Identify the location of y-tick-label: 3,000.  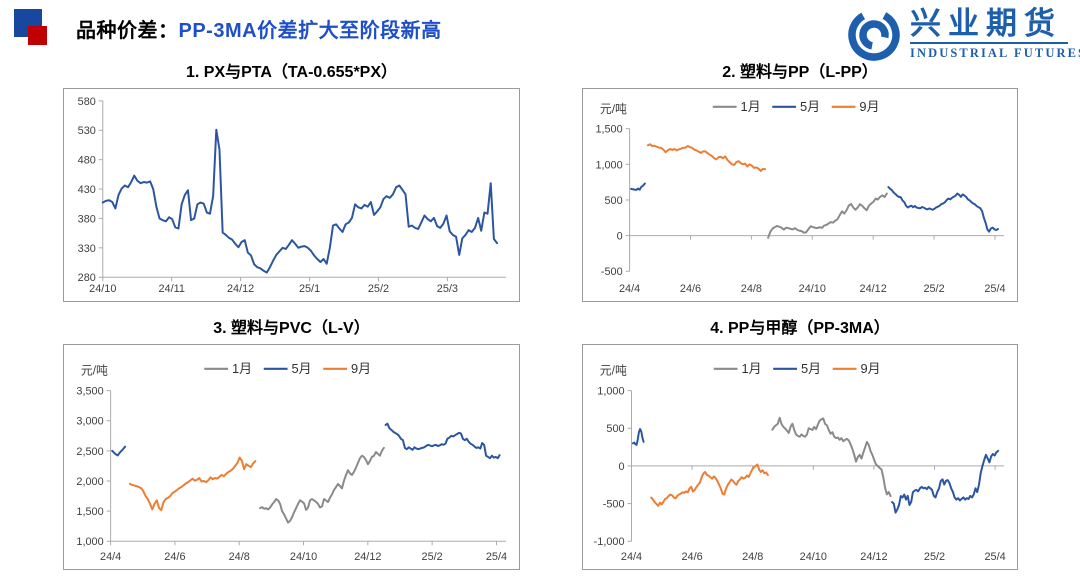
(89, 422).